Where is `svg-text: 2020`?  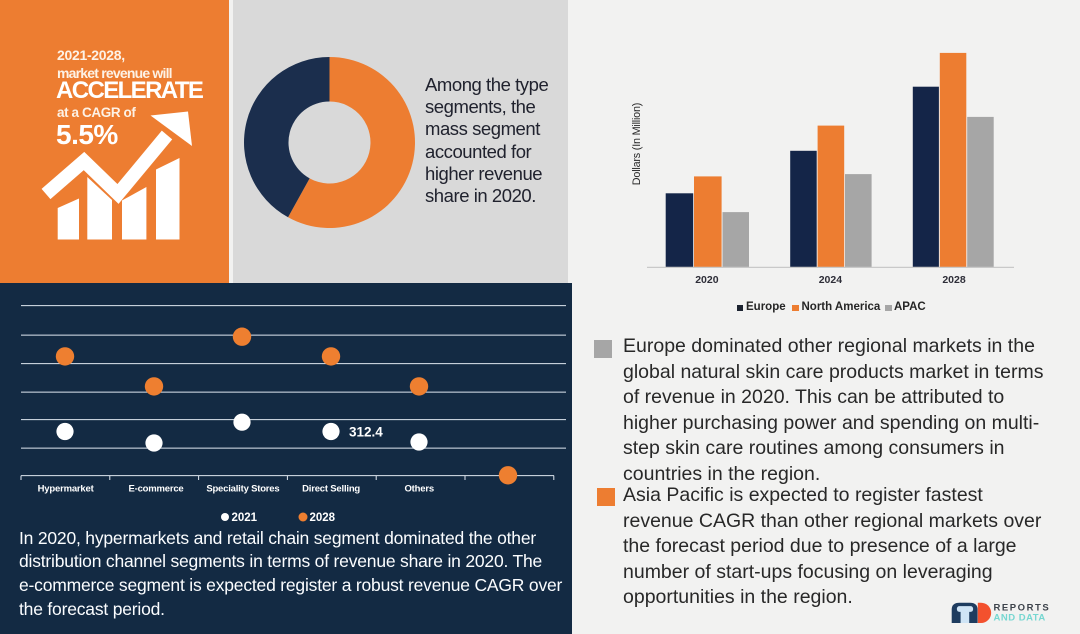
svg-text: 2020 is located at coordinates (707, 280).